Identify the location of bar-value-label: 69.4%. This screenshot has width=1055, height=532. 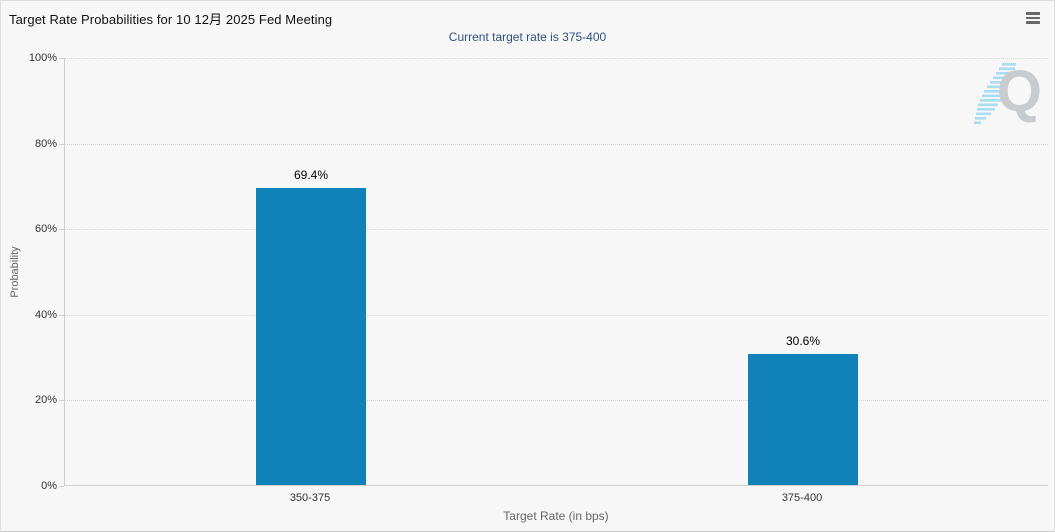
(311, 174).